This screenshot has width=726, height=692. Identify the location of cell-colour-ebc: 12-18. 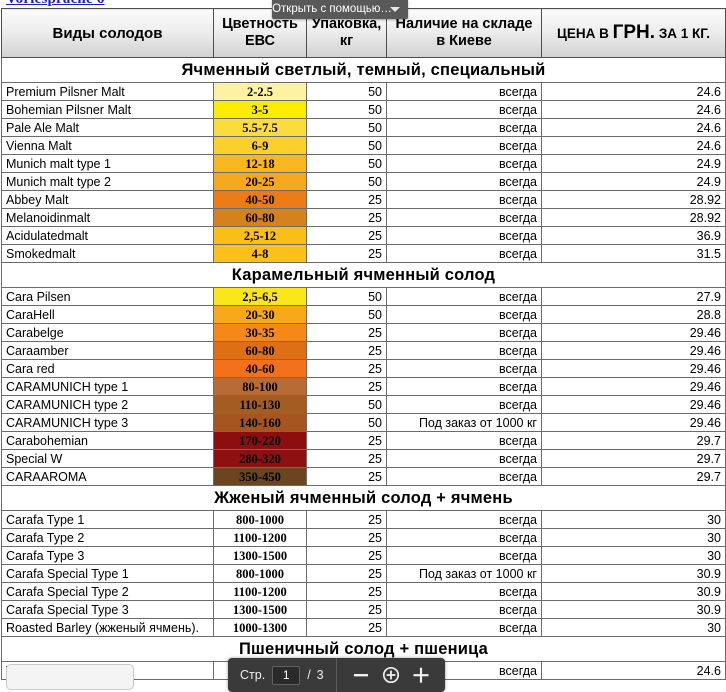
(260, 163).